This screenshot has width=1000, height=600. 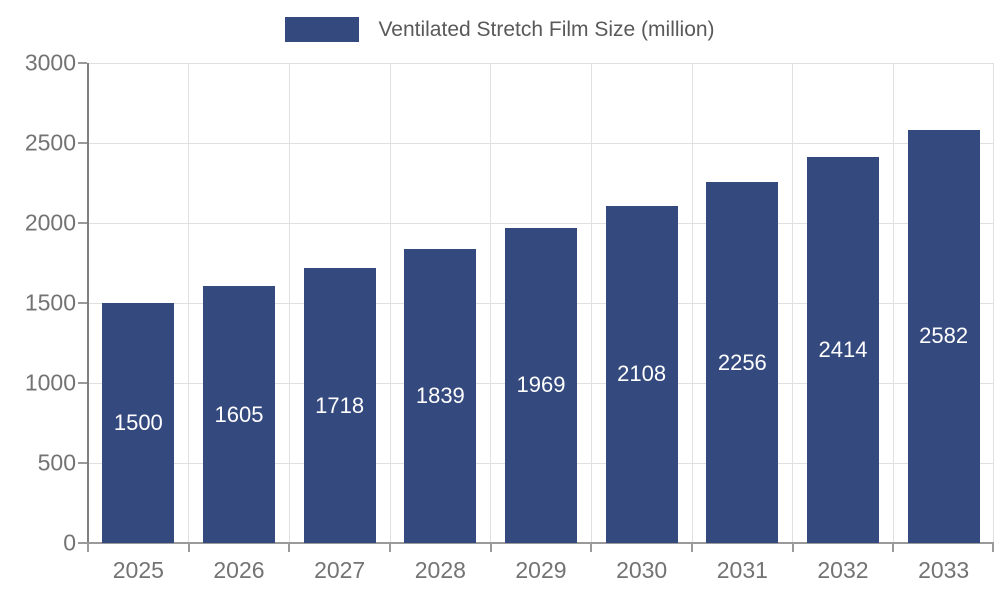 I want to click on x-axis-tick-label: 2031, so click(x=742, y=570).